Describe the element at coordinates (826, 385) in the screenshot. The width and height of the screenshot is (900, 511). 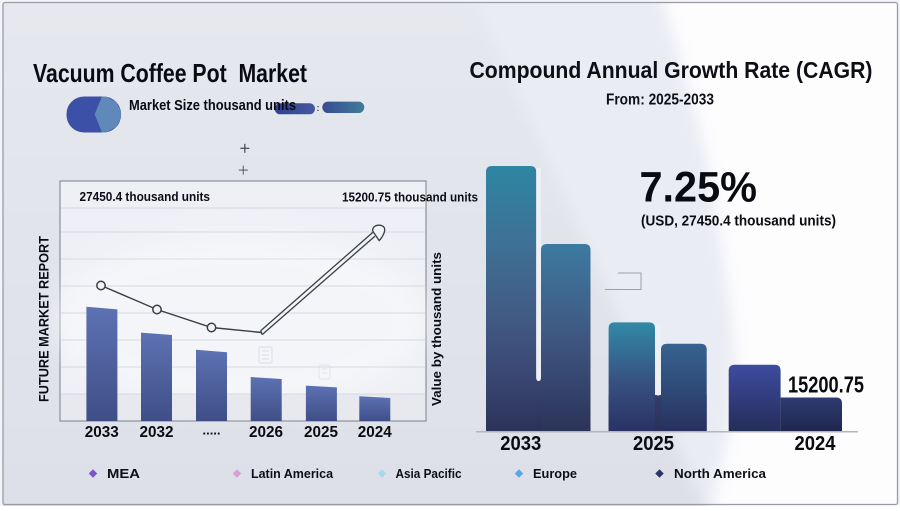
I see `svg-text: 15200.75` at that location.